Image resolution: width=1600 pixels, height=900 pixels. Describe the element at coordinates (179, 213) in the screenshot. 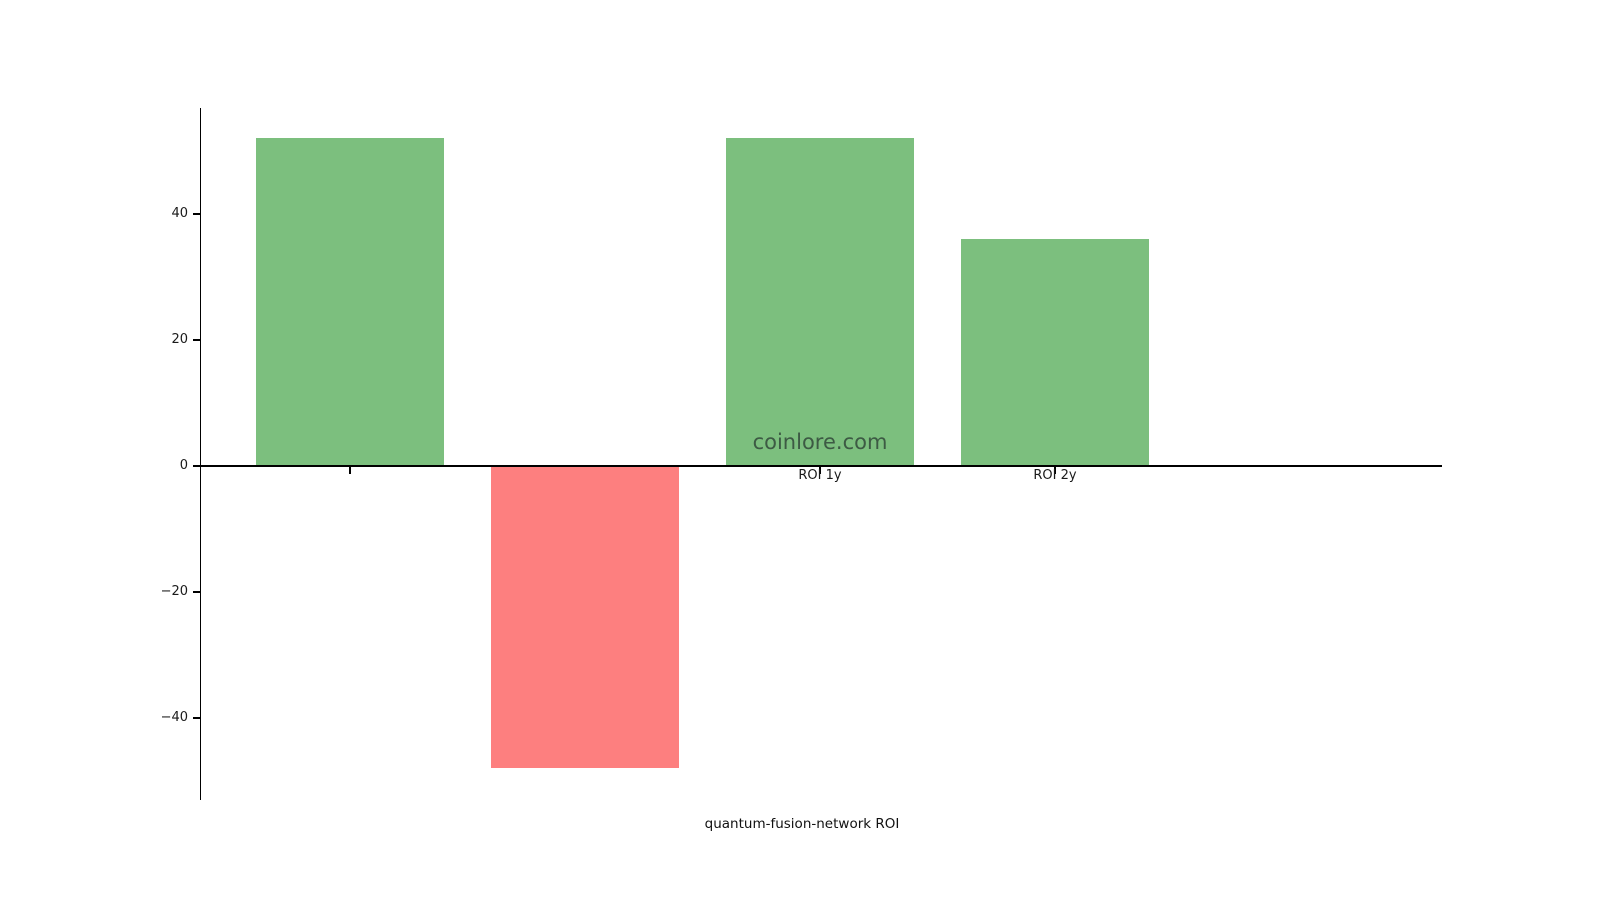

I see `y-tick-label: 40` at that location.